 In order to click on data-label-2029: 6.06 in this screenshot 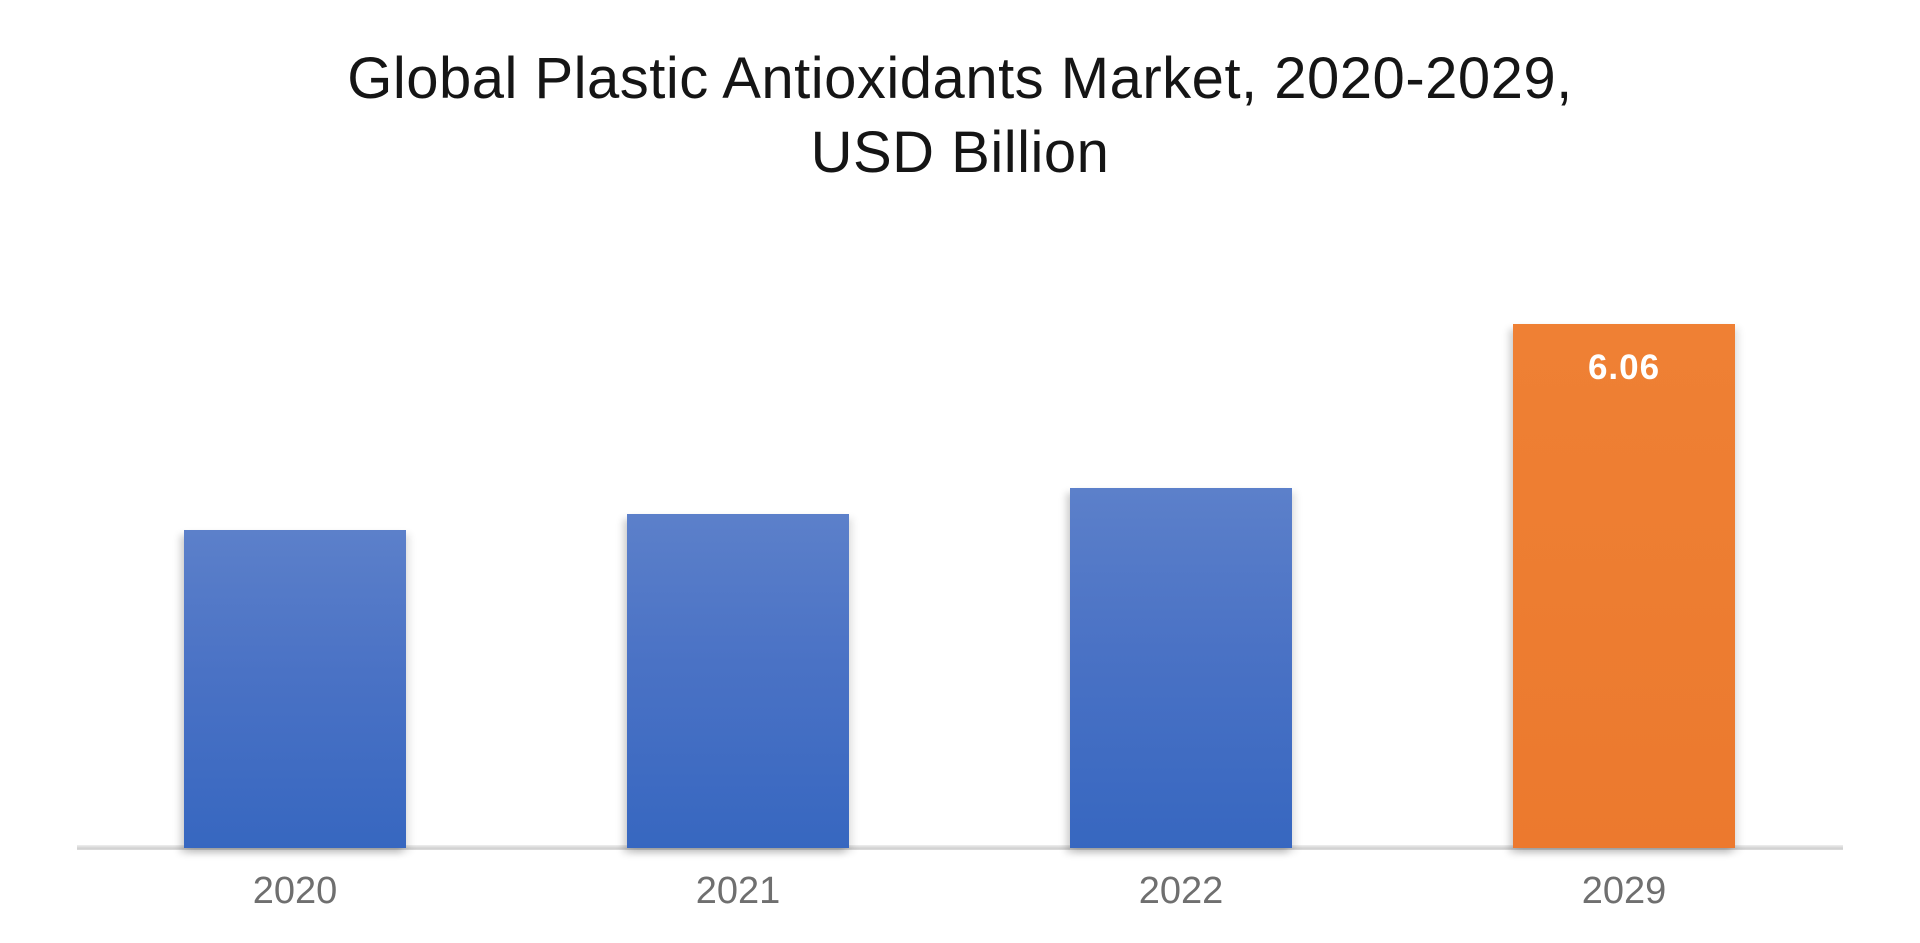, I will do `click(1624, 367)`.